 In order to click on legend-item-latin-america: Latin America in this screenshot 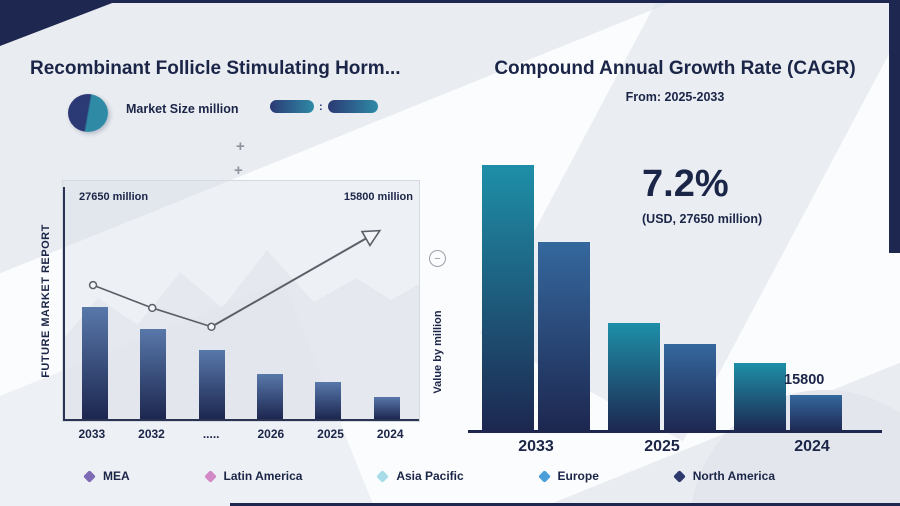, I will do `click(253, 476)`.